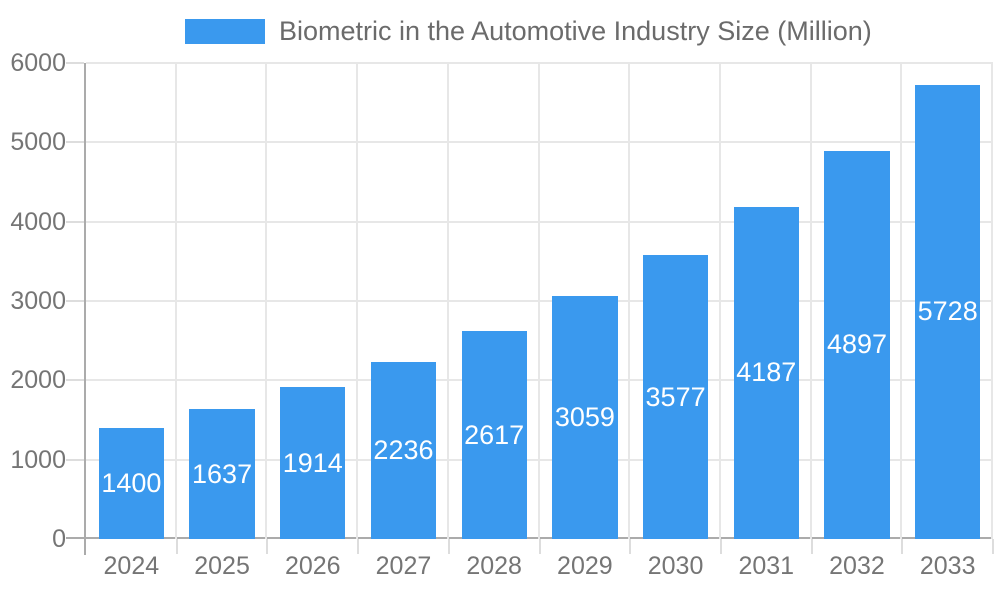  Describe the element at coordinates (766, 566) in the screenshot. I see `x-tick-label: 2031` at that location.